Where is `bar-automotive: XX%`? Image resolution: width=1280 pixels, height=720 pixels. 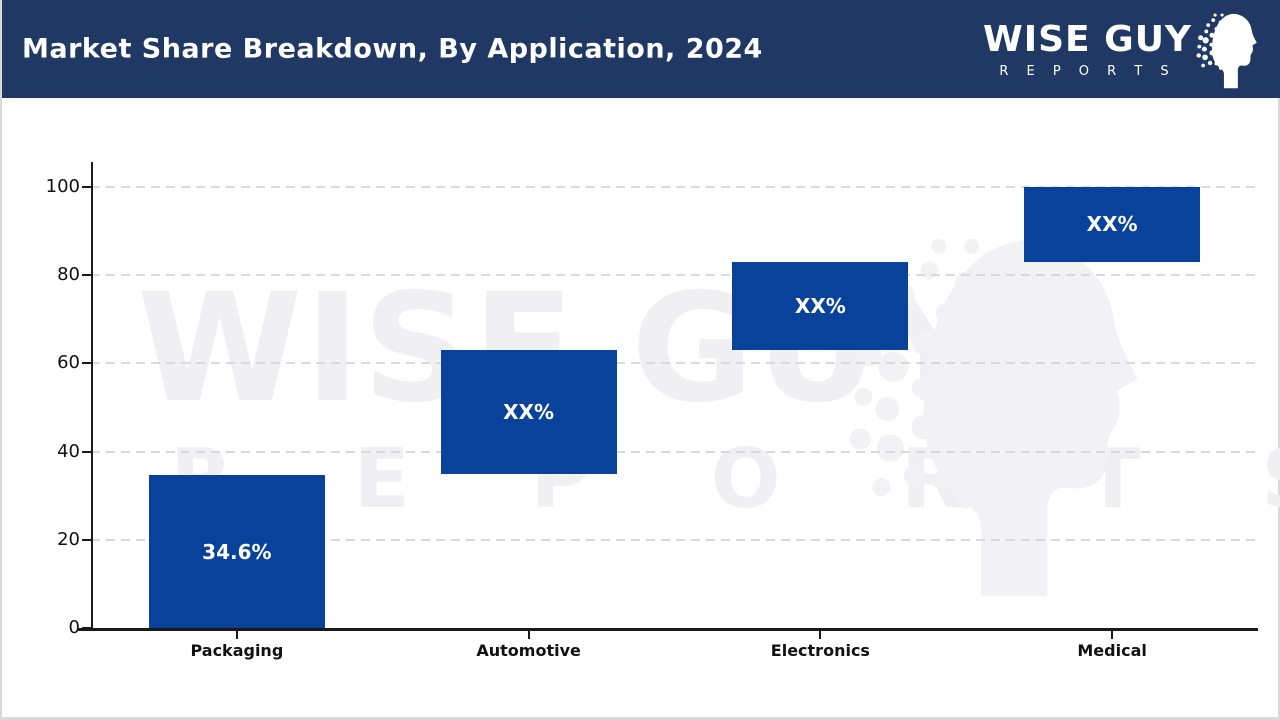 bar-automotive: XX% is located at coordinates (528, 412).